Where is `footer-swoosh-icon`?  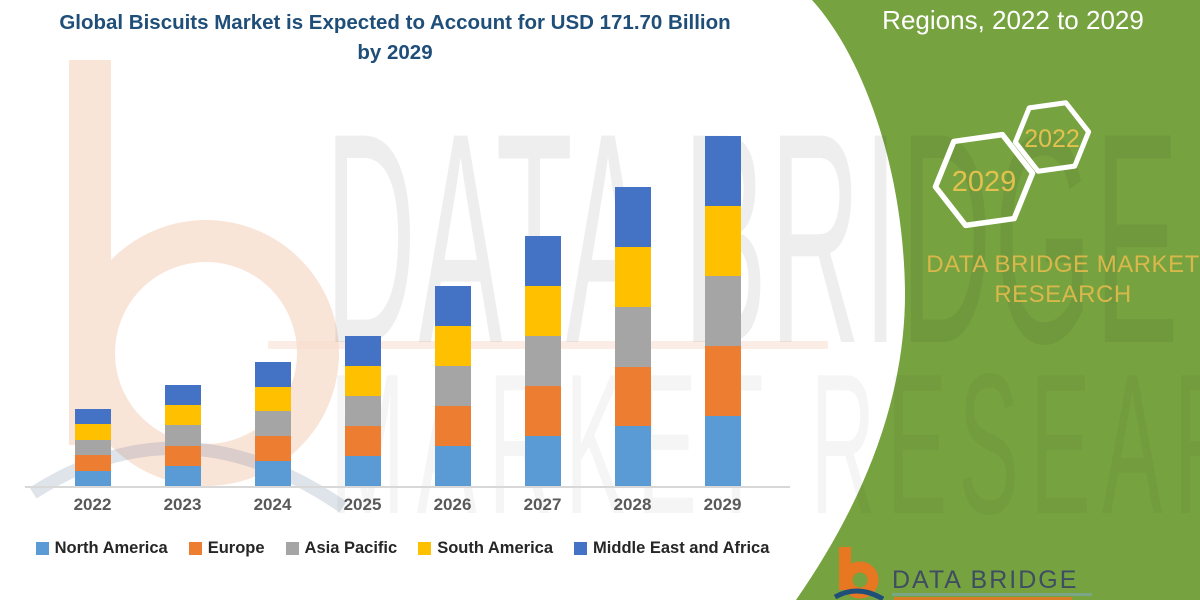 footer-swoosh-icon is located at coordinates (859, 594).